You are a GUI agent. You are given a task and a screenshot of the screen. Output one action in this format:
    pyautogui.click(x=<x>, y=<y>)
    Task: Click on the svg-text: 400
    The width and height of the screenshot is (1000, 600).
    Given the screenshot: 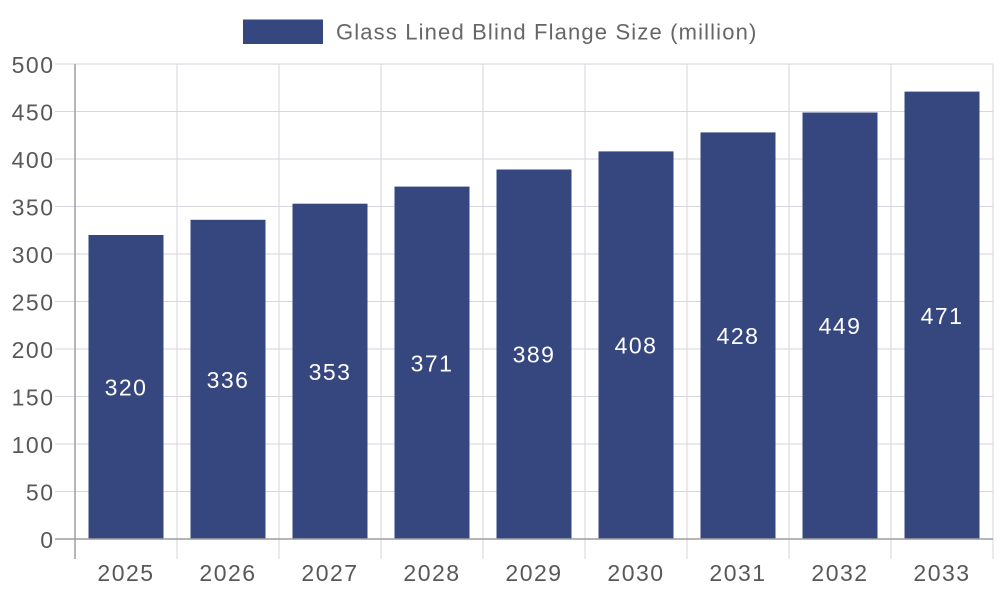 What is the action you would take?
    pyautogui.click(x=33, y=160)
    